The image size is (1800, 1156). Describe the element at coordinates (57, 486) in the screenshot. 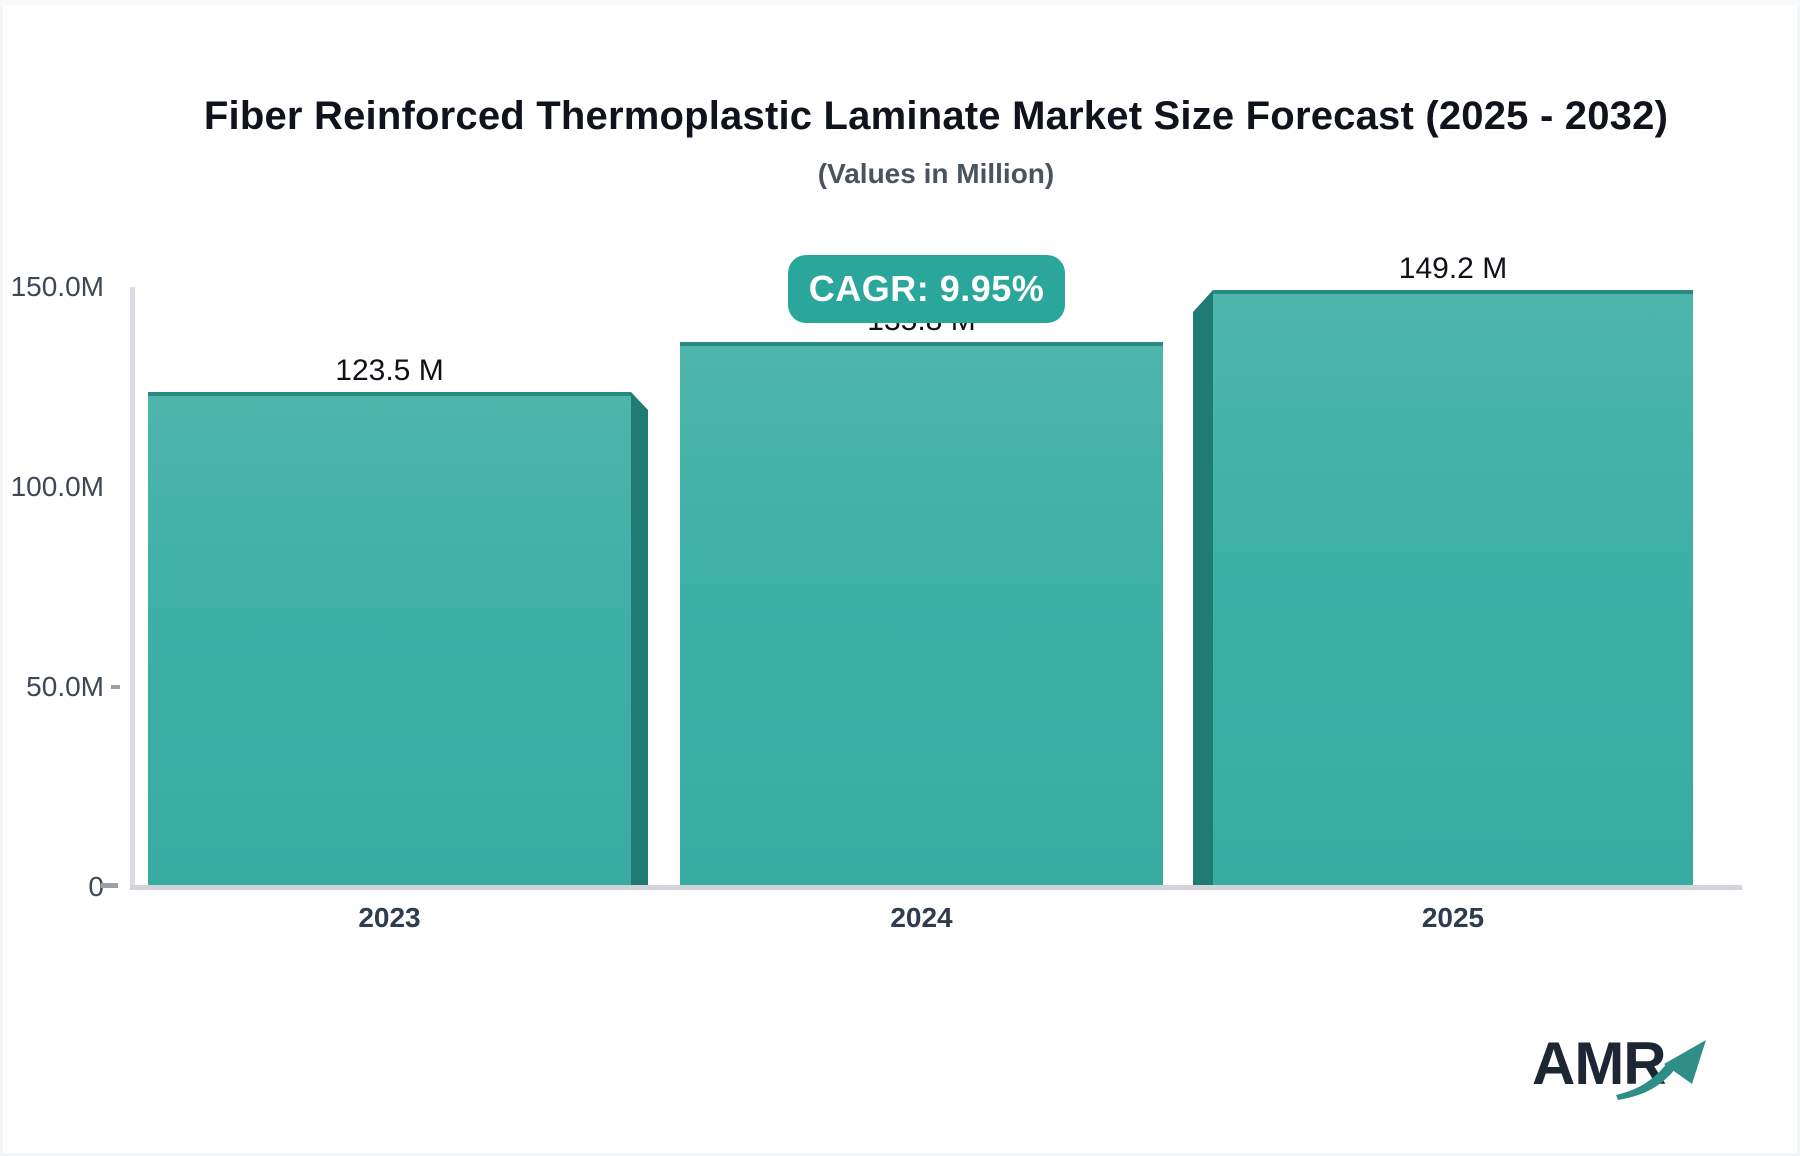

I see `y-tick-label-100m: 100.0M` at that location.